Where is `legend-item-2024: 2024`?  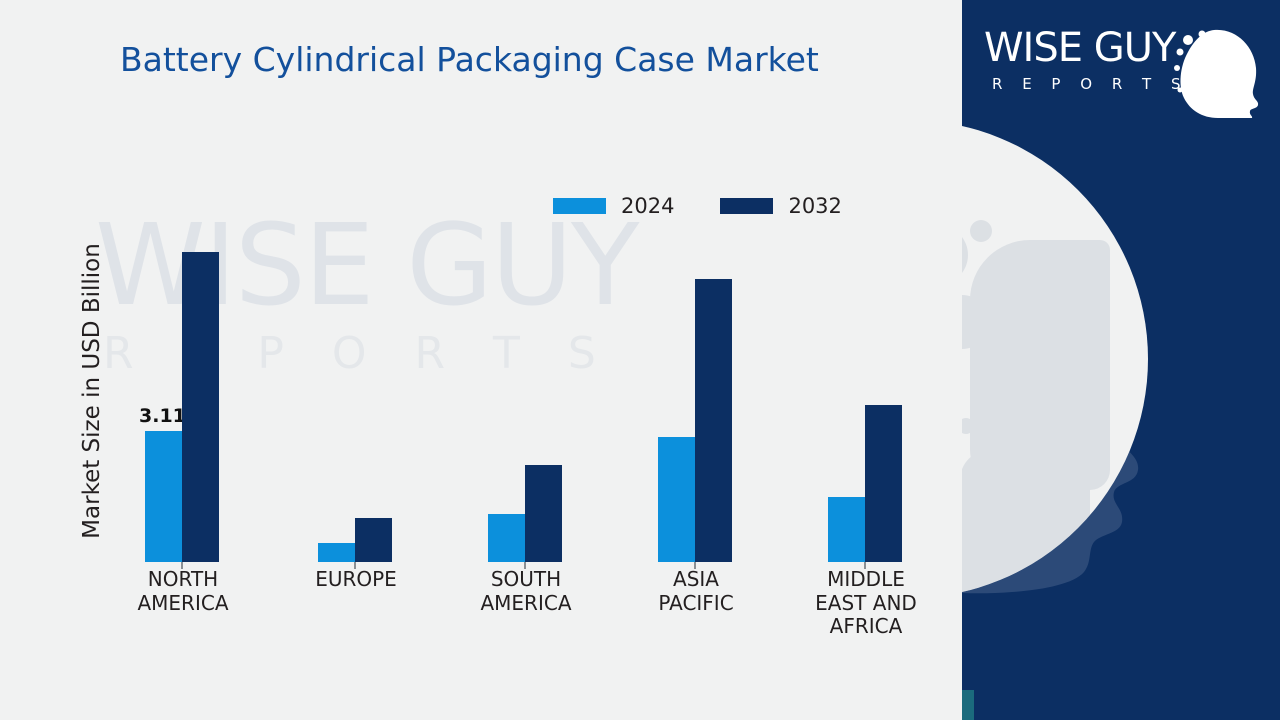 legend-item-2024: 2024 is located at coordinates (613, 206).